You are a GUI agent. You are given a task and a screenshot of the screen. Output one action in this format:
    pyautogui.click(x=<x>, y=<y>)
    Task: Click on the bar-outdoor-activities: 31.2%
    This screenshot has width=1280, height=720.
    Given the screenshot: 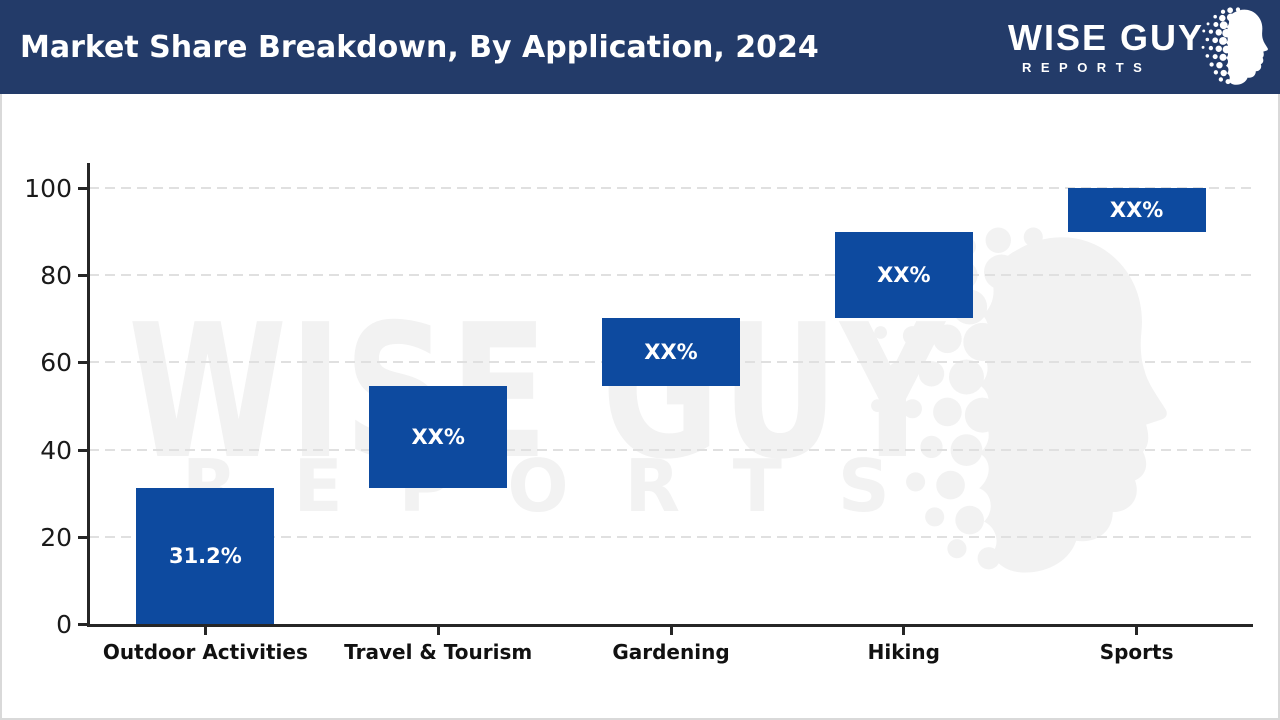 What is the action you would take?
    pyautogui.click(x=205, y=555)
    